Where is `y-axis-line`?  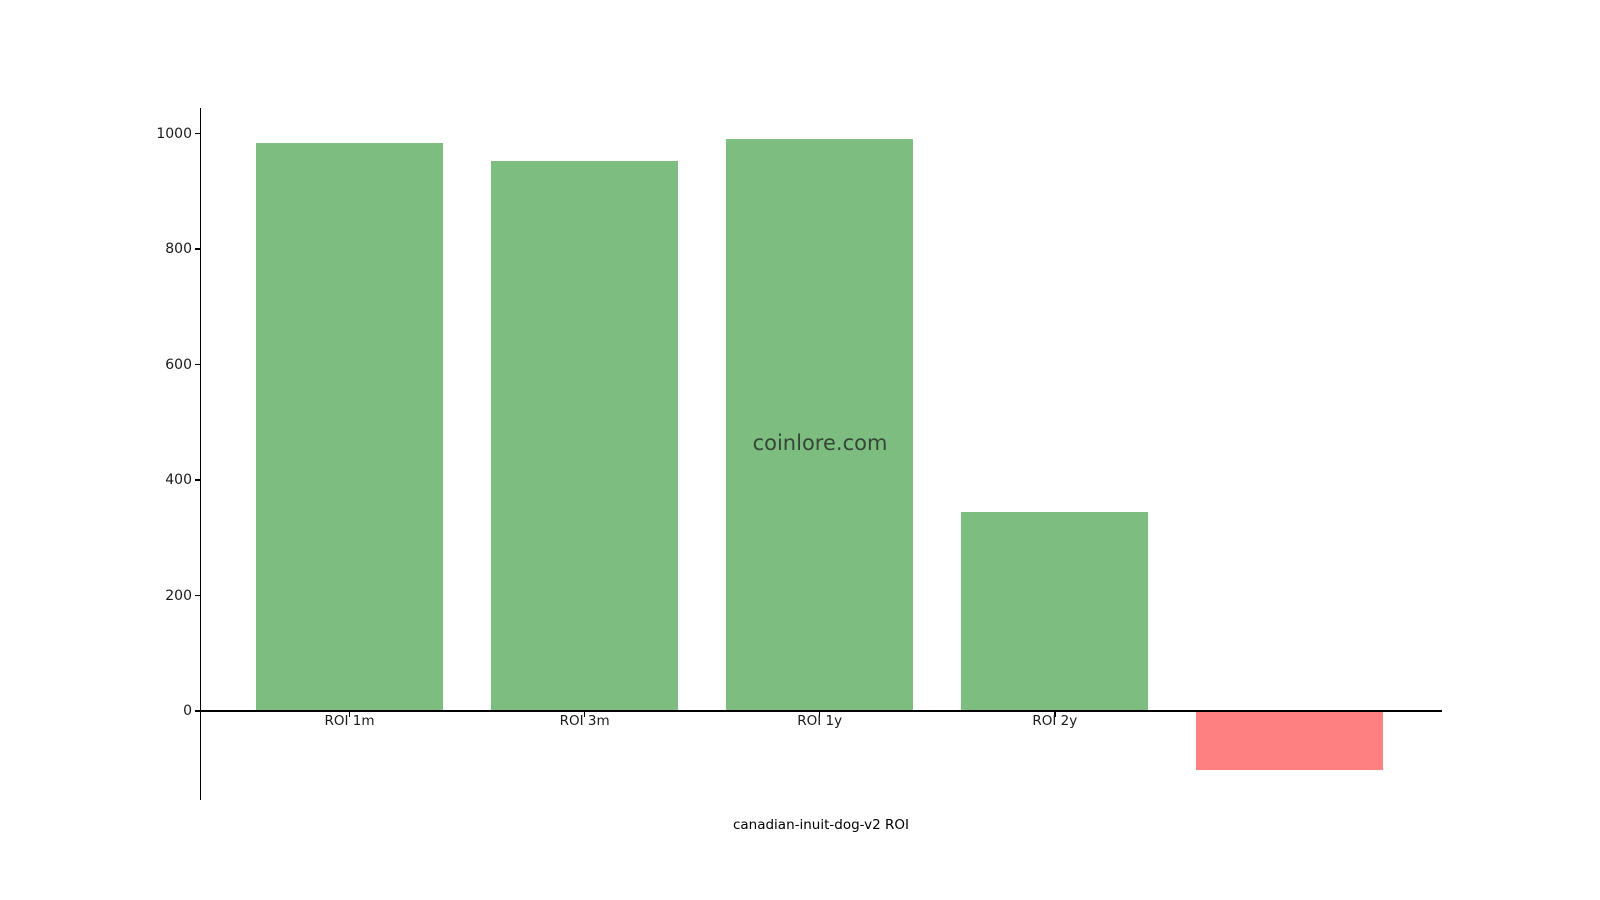
y-axis-line is located at coordinates (200, 454).